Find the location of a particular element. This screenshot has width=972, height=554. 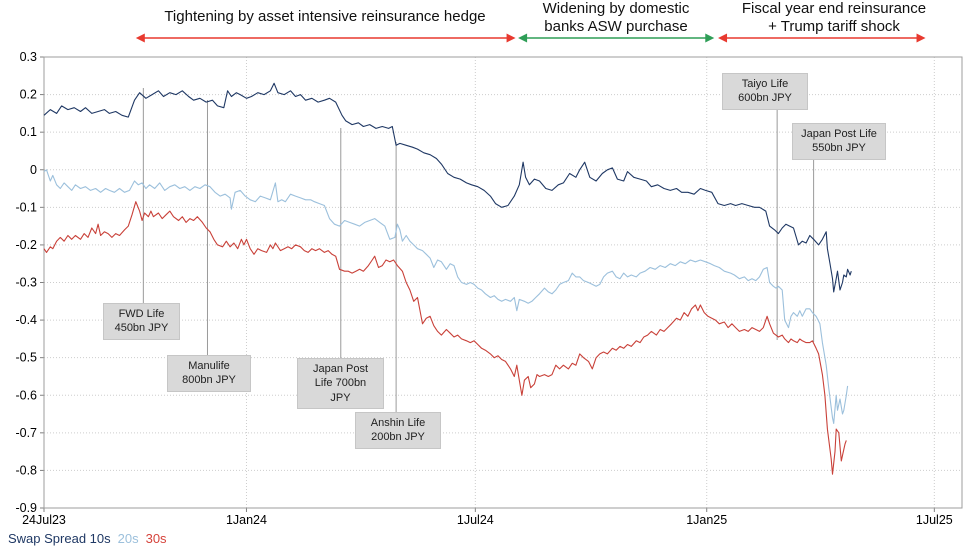

y-axis-tick-label: 0.2 is located at coordinates (28, 95).